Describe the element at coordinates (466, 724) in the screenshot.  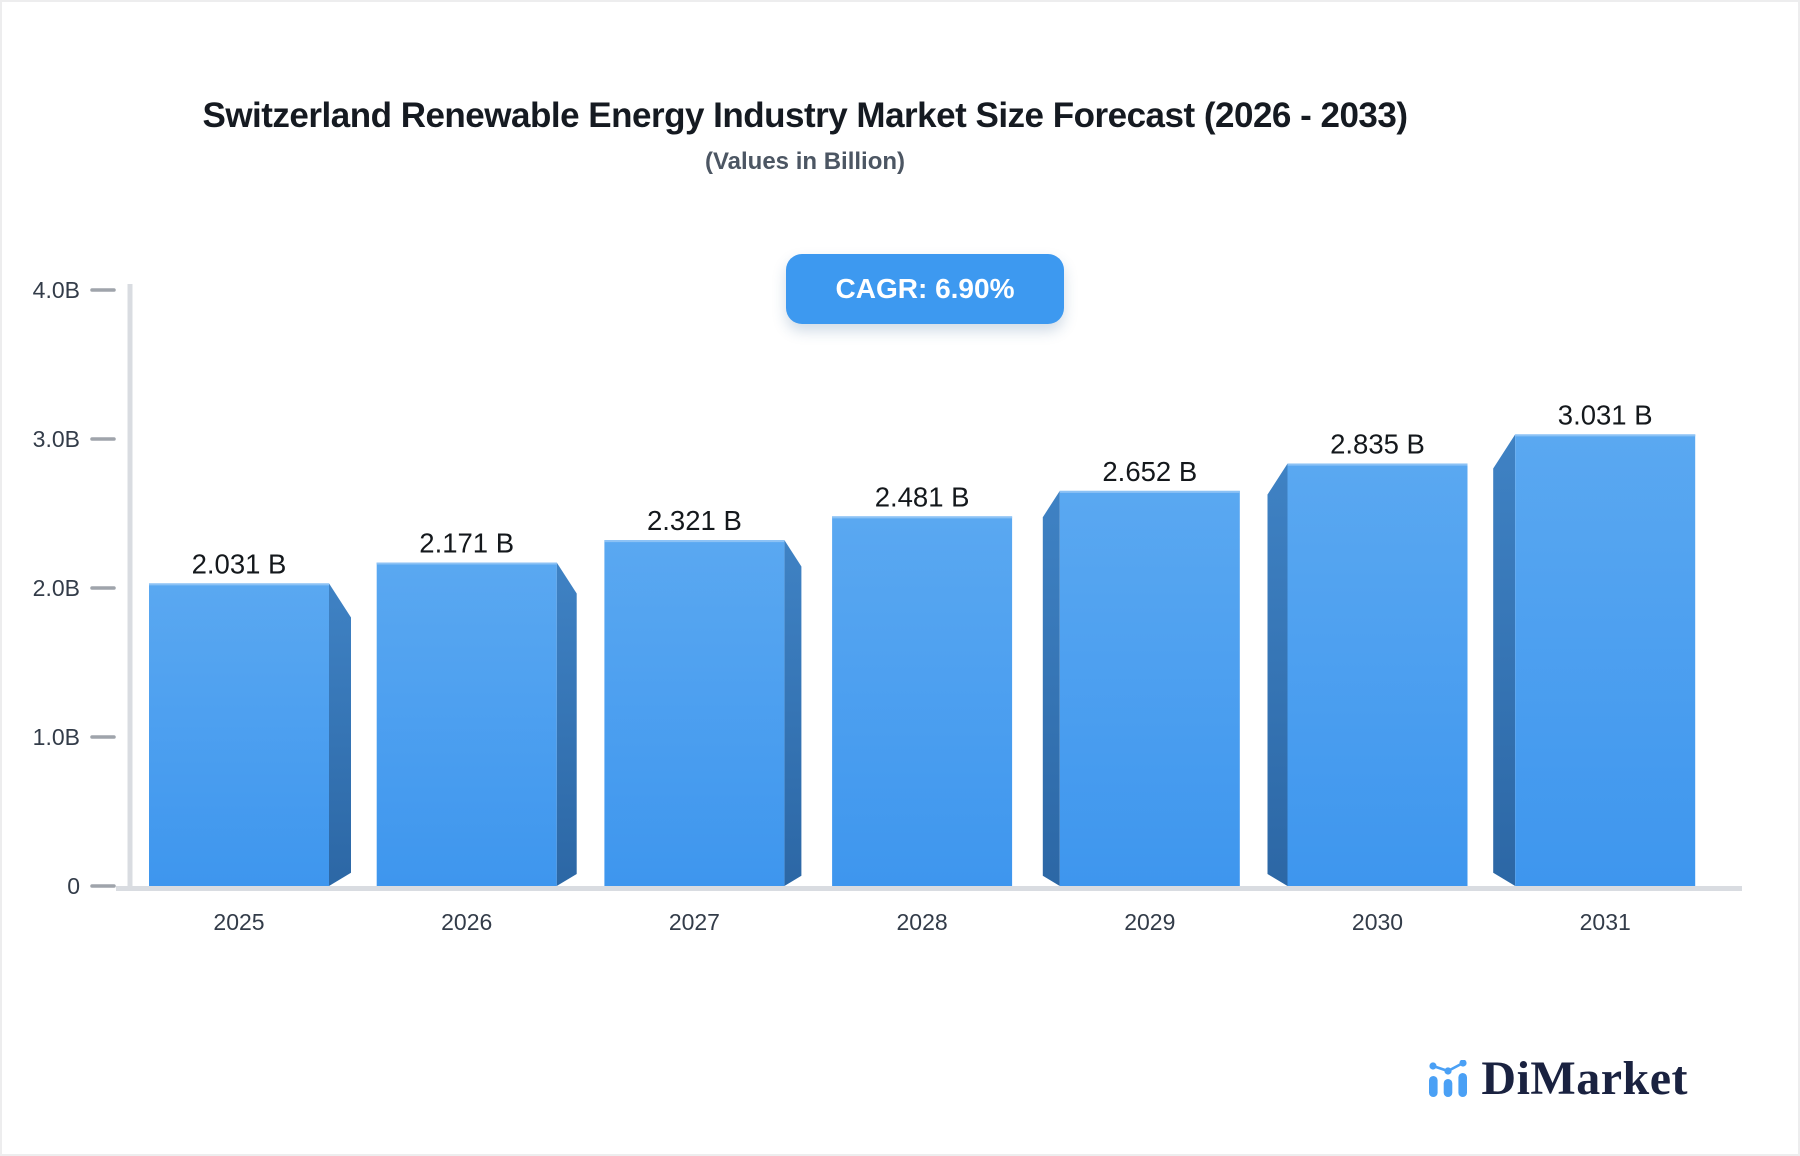
I see `bar-2026` at that location.